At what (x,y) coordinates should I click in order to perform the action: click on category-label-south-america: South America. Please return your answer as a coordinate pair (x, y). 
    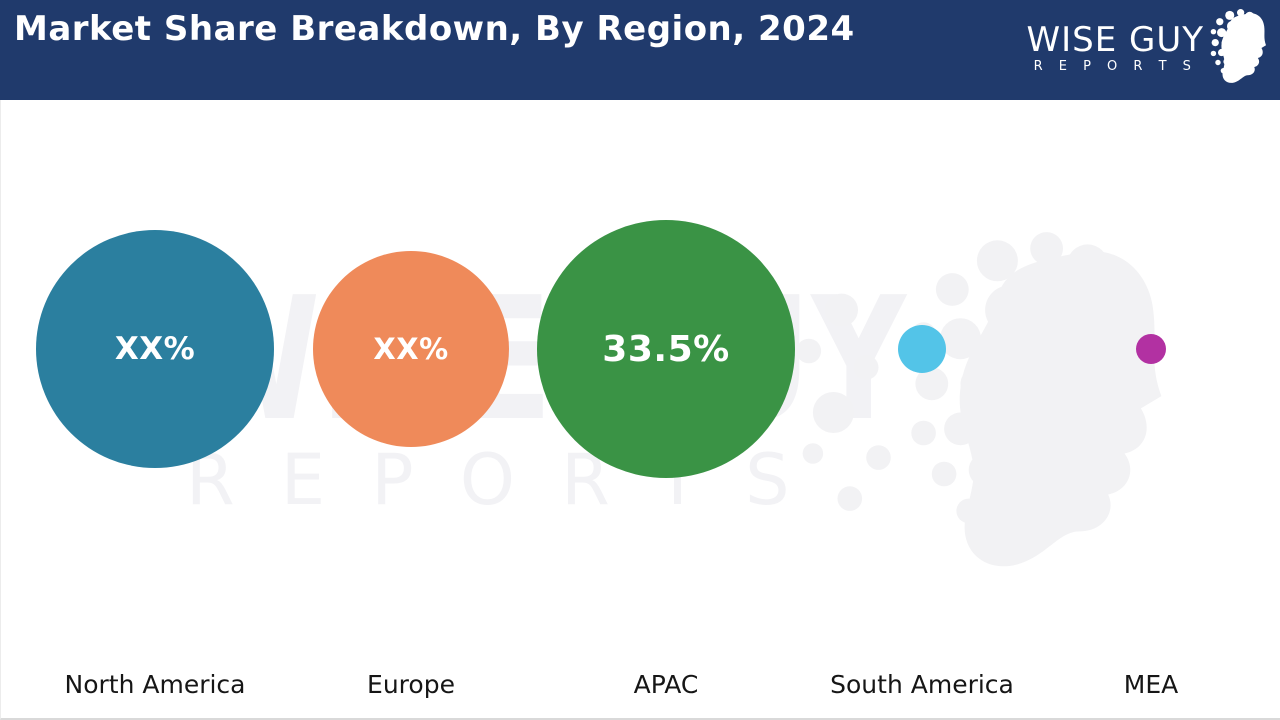
    Looking at the image, I should click on (922, 684).